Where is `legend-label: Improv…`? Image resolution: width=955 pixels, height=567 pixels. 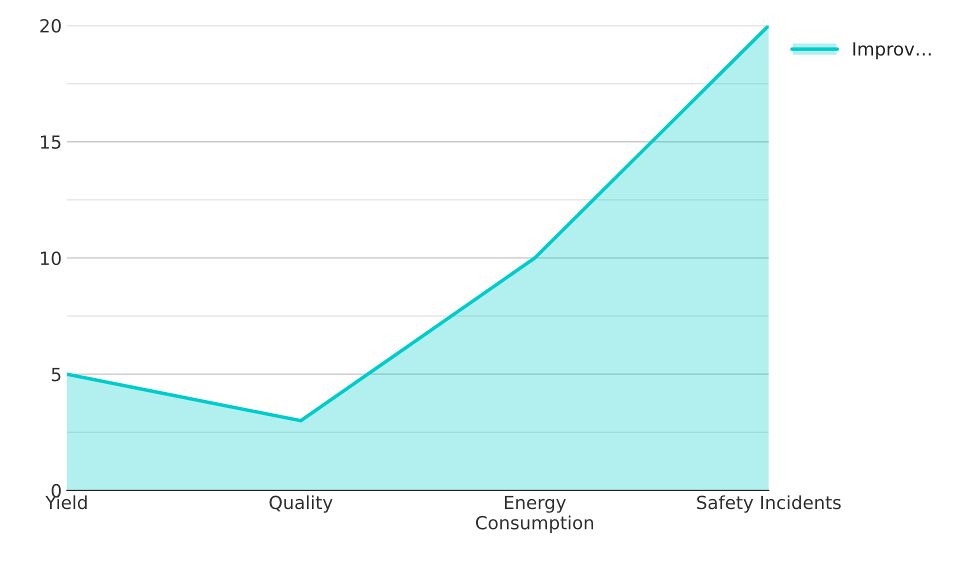
legend-label: Improv… is located at coordinates (892, 51).